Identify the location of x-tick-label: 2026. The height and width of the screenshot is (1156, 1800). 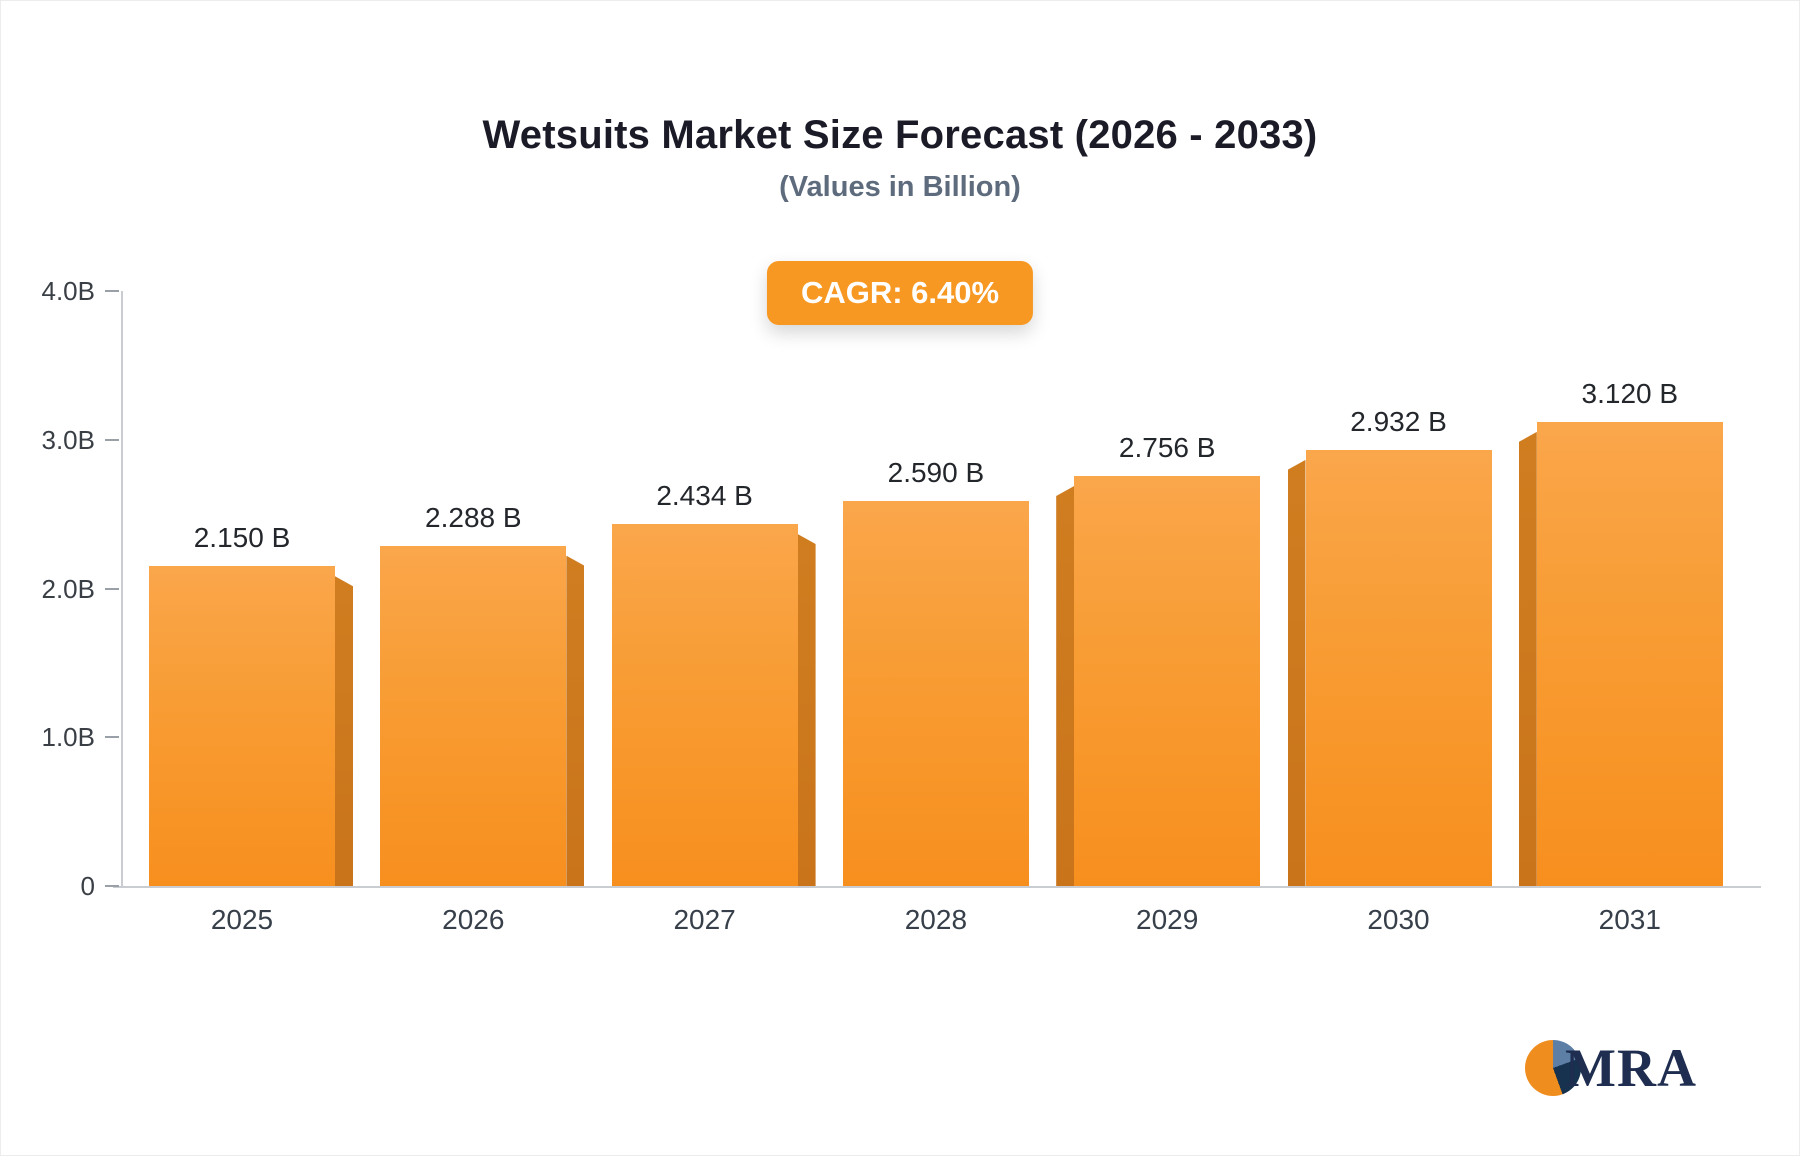
(473, 919).